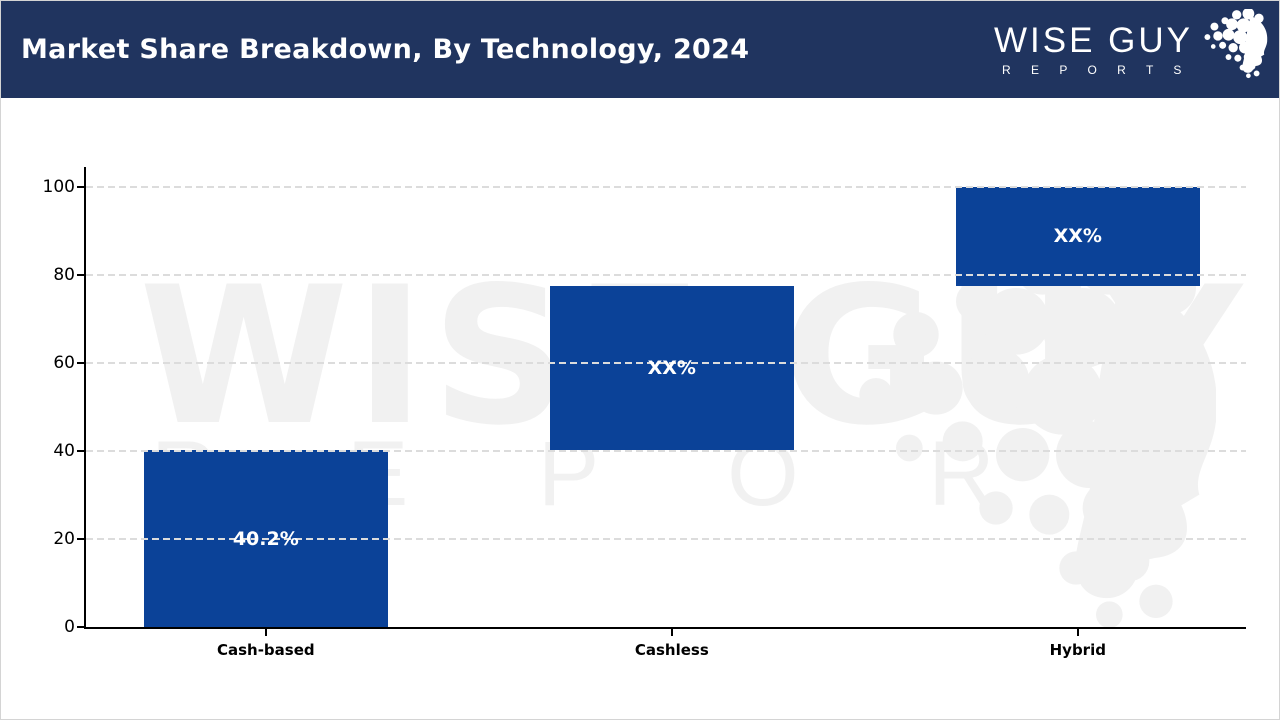 This screenshot has width=1280, height=720. What do you see at coordinates (69, 627) in the screenshot?
I see `y-tick-label: 0` at bounding box center [69, 627].